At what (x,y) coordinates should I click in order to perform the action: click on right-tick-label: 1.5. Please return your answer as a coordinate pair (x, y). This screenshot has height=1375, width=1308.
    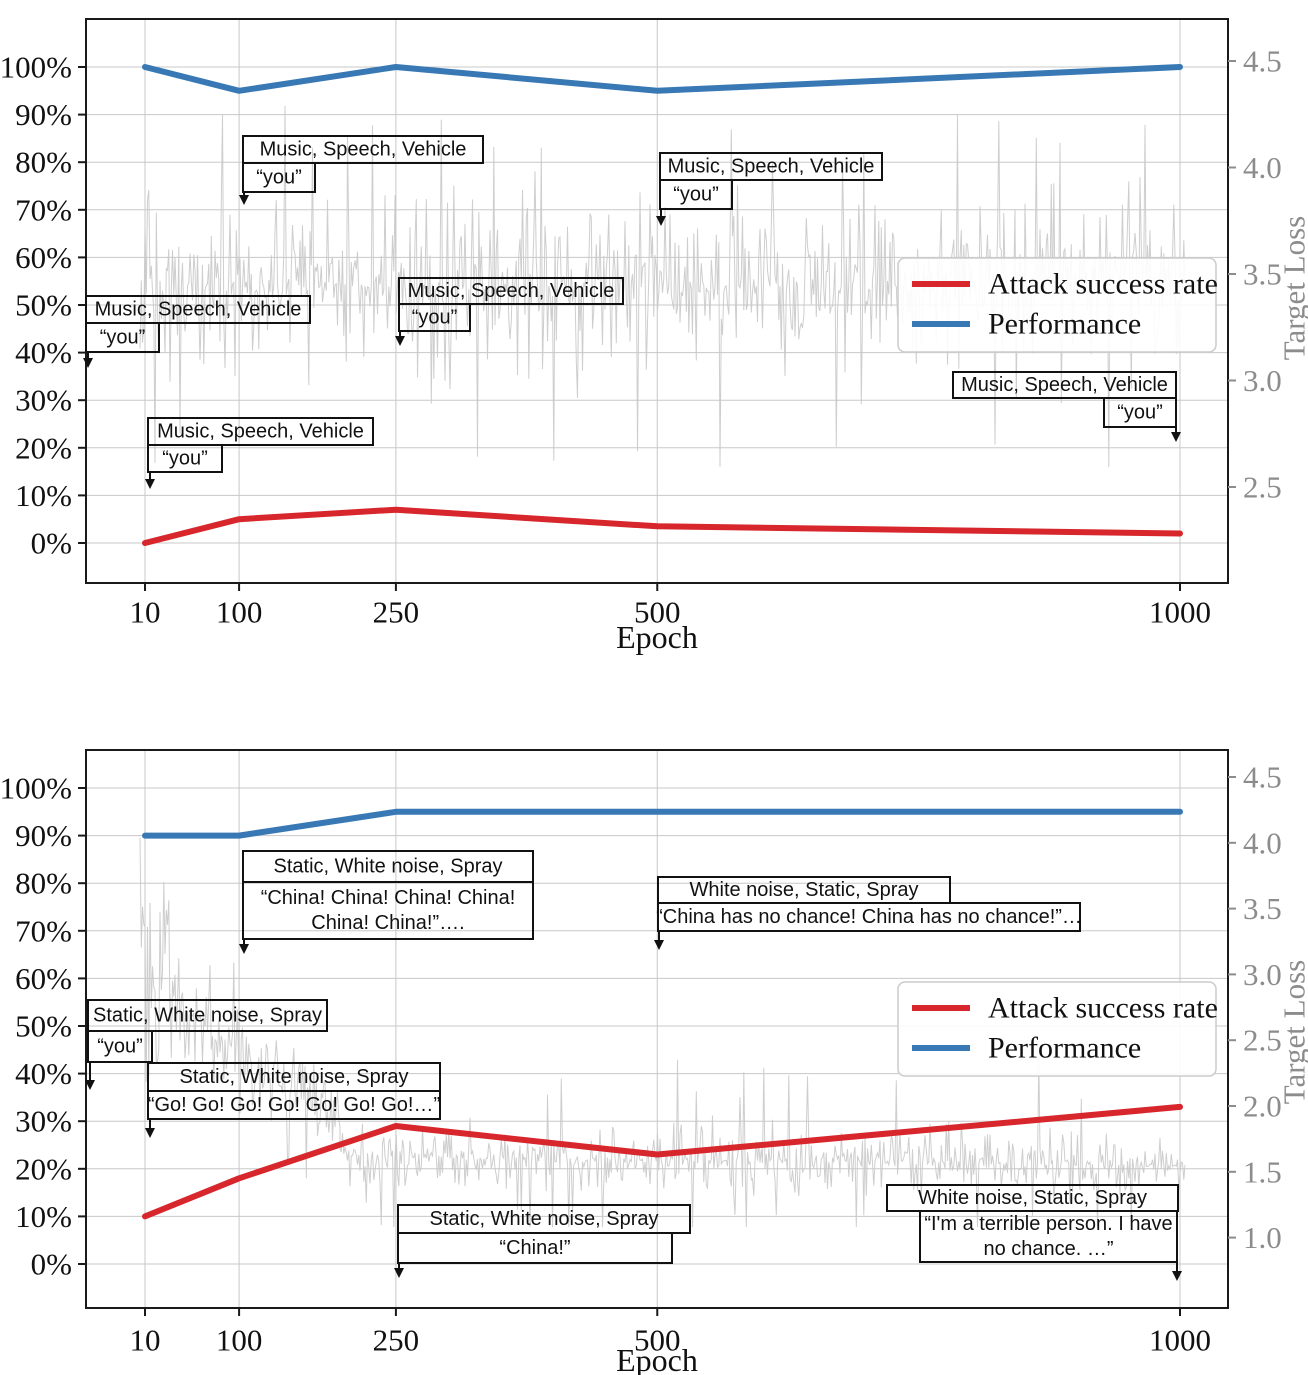
    Looking at the image, I should click on (1262, 1171).